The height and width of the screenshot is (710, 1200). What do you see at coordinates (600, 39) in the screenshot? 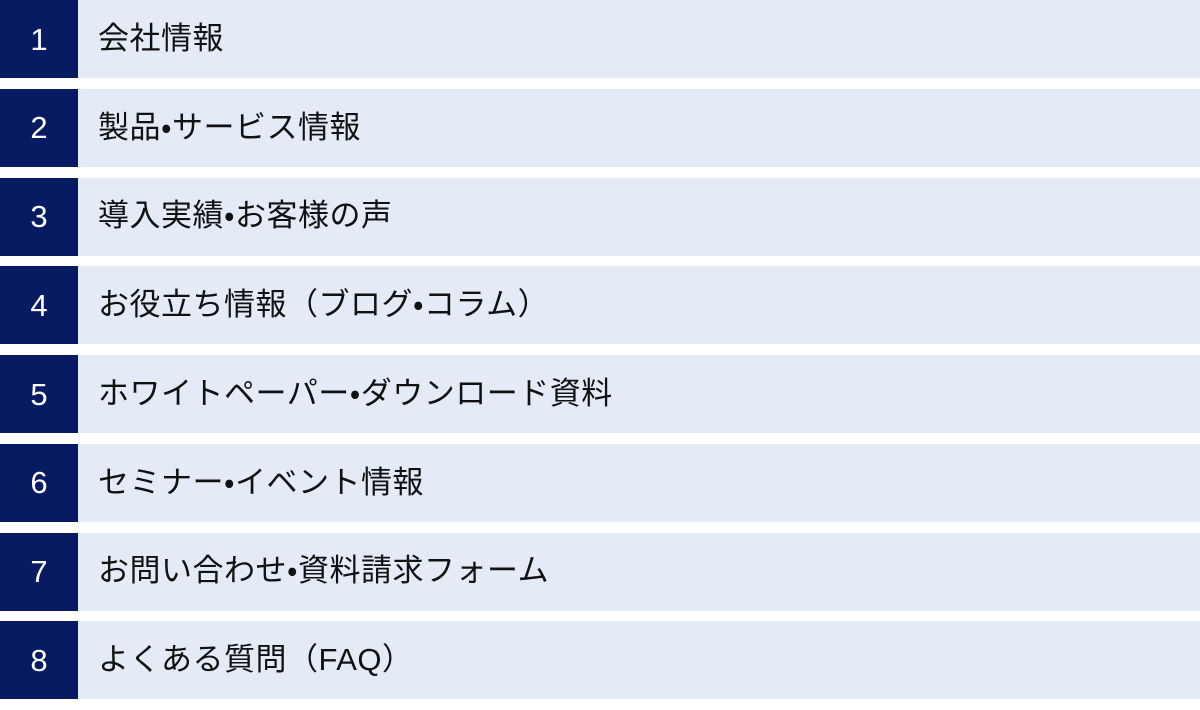
I see `list-item: 1 会社情報` at bounding box center [600, 39].